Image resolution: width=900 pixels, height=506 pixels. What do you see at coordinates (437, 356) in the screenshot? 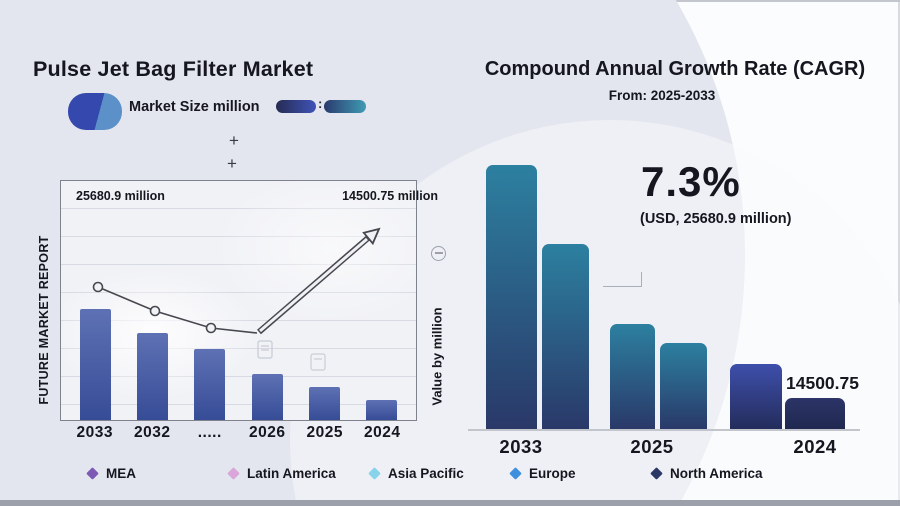
I see `y-axis-title: Value by million` at bounding box center [437, 356].